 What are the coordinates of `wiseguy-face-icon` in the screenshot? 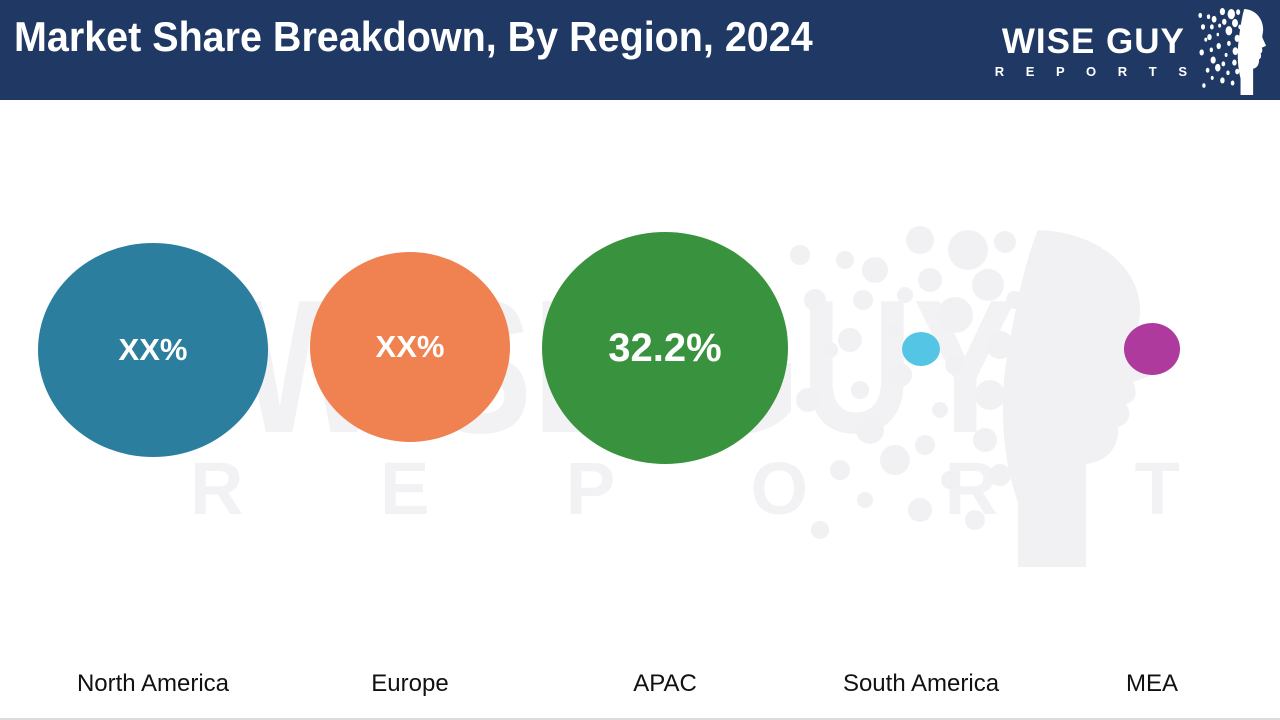 It's located at (1232, 51).